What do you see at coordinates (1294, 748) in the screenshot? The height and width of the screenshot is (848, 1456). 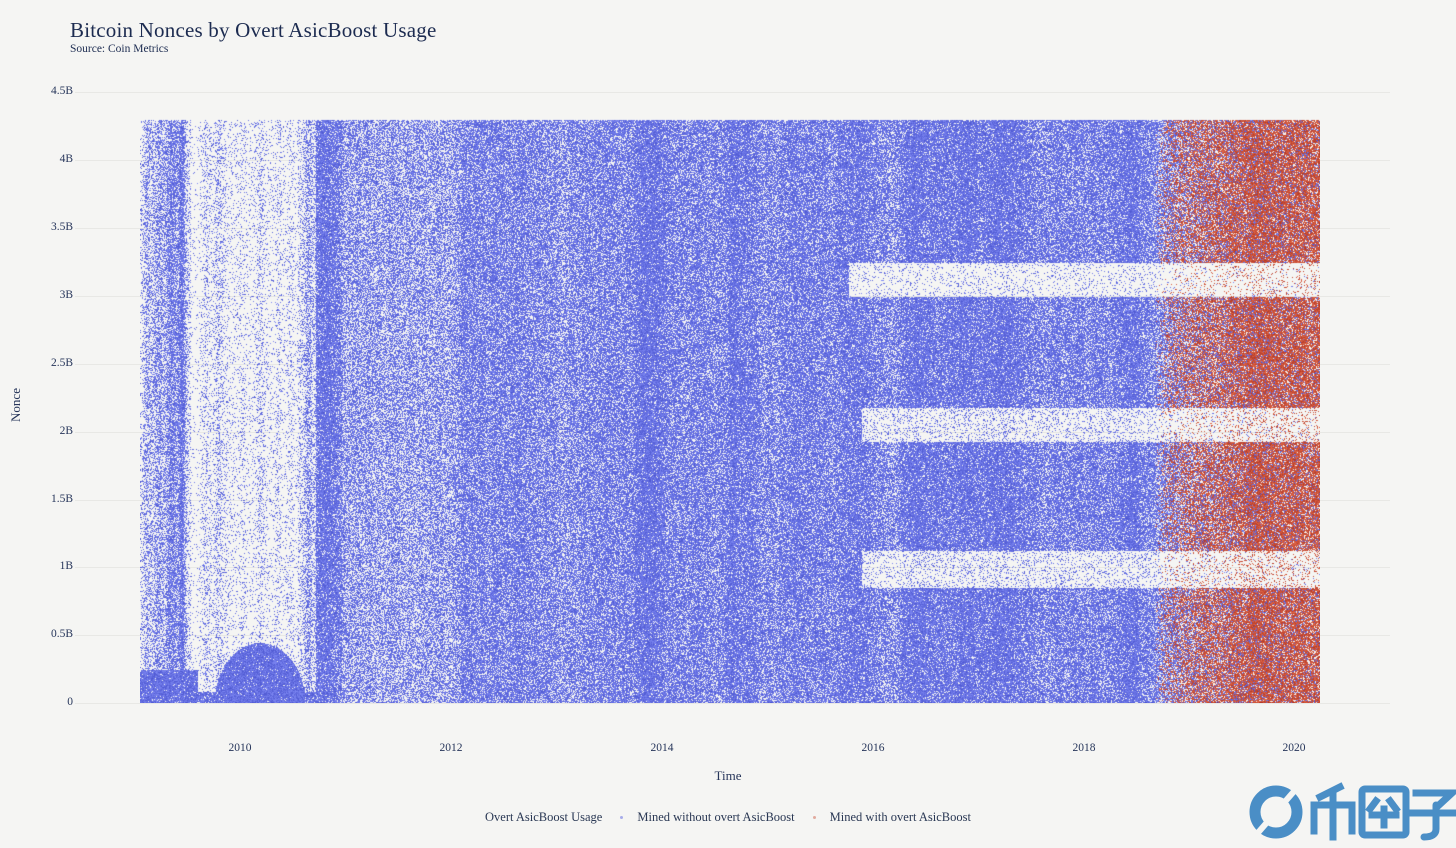 I see `x-tick-label: 2020` at bounding box center [1294, 748].